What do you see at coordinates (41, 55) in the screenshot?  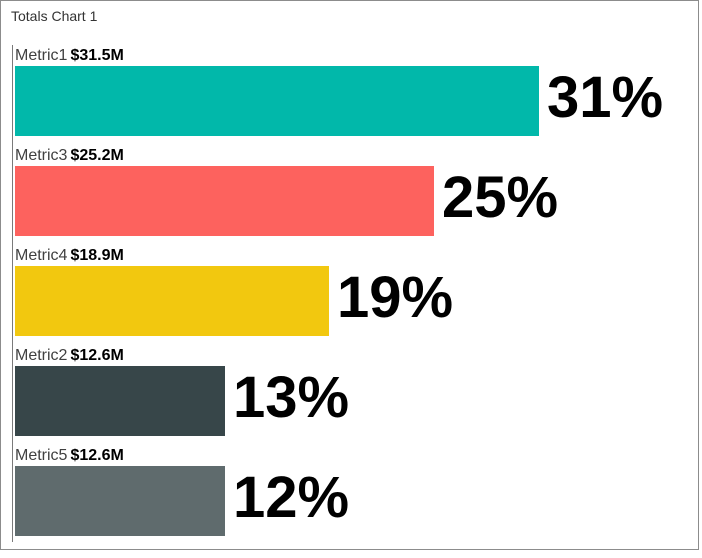 I see `metric-name: Metric1` at bounding box center [41, 55].